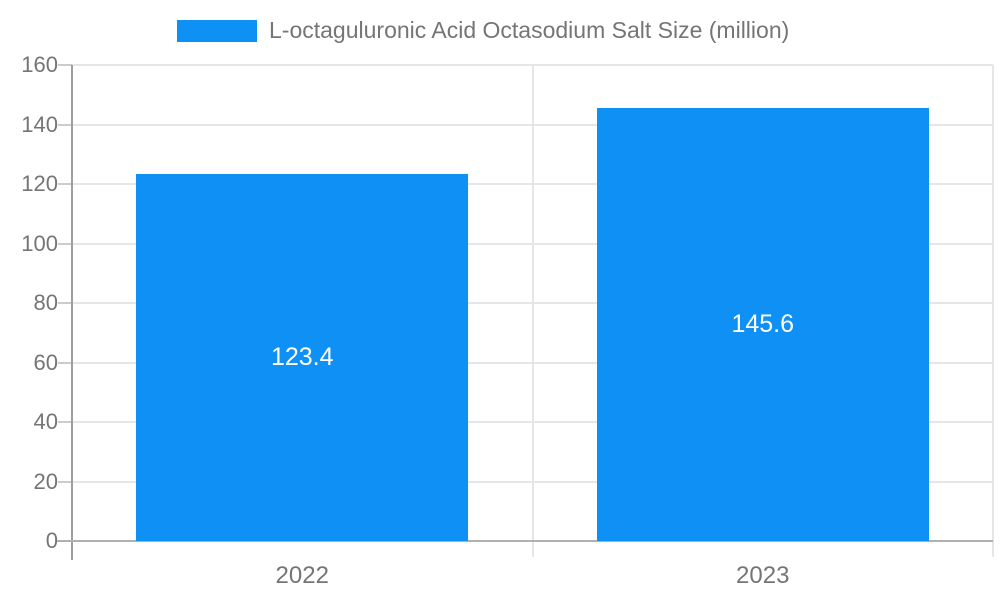 The image size is (1000, 600). Describe the element at coordinates (39, 64) in the screenshot. I see `y-axis-label: 160` at that location.